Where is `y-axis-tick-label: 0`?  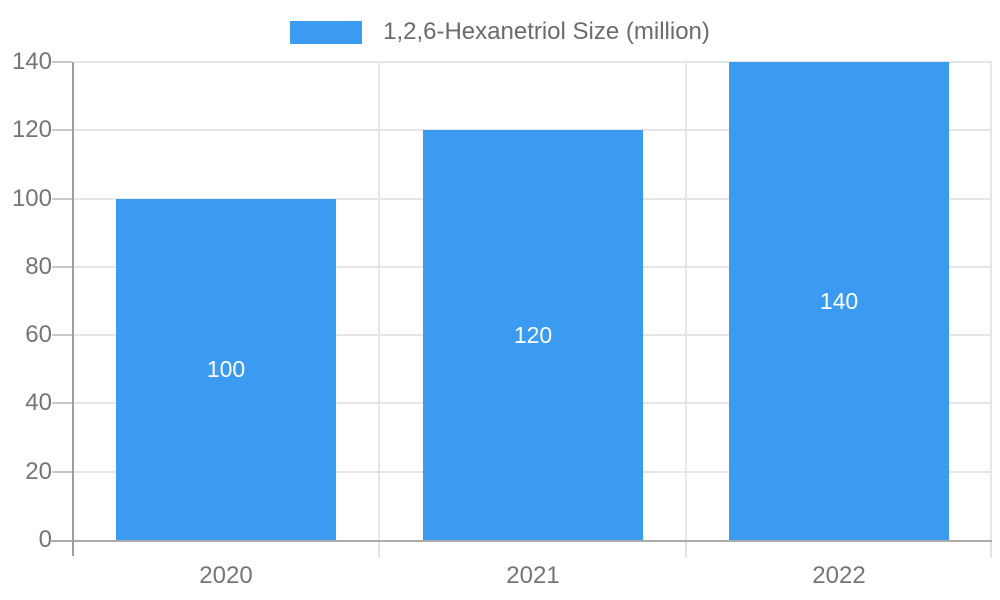 y-axis-tick-label: 0 is located at coordinates (45, 539).